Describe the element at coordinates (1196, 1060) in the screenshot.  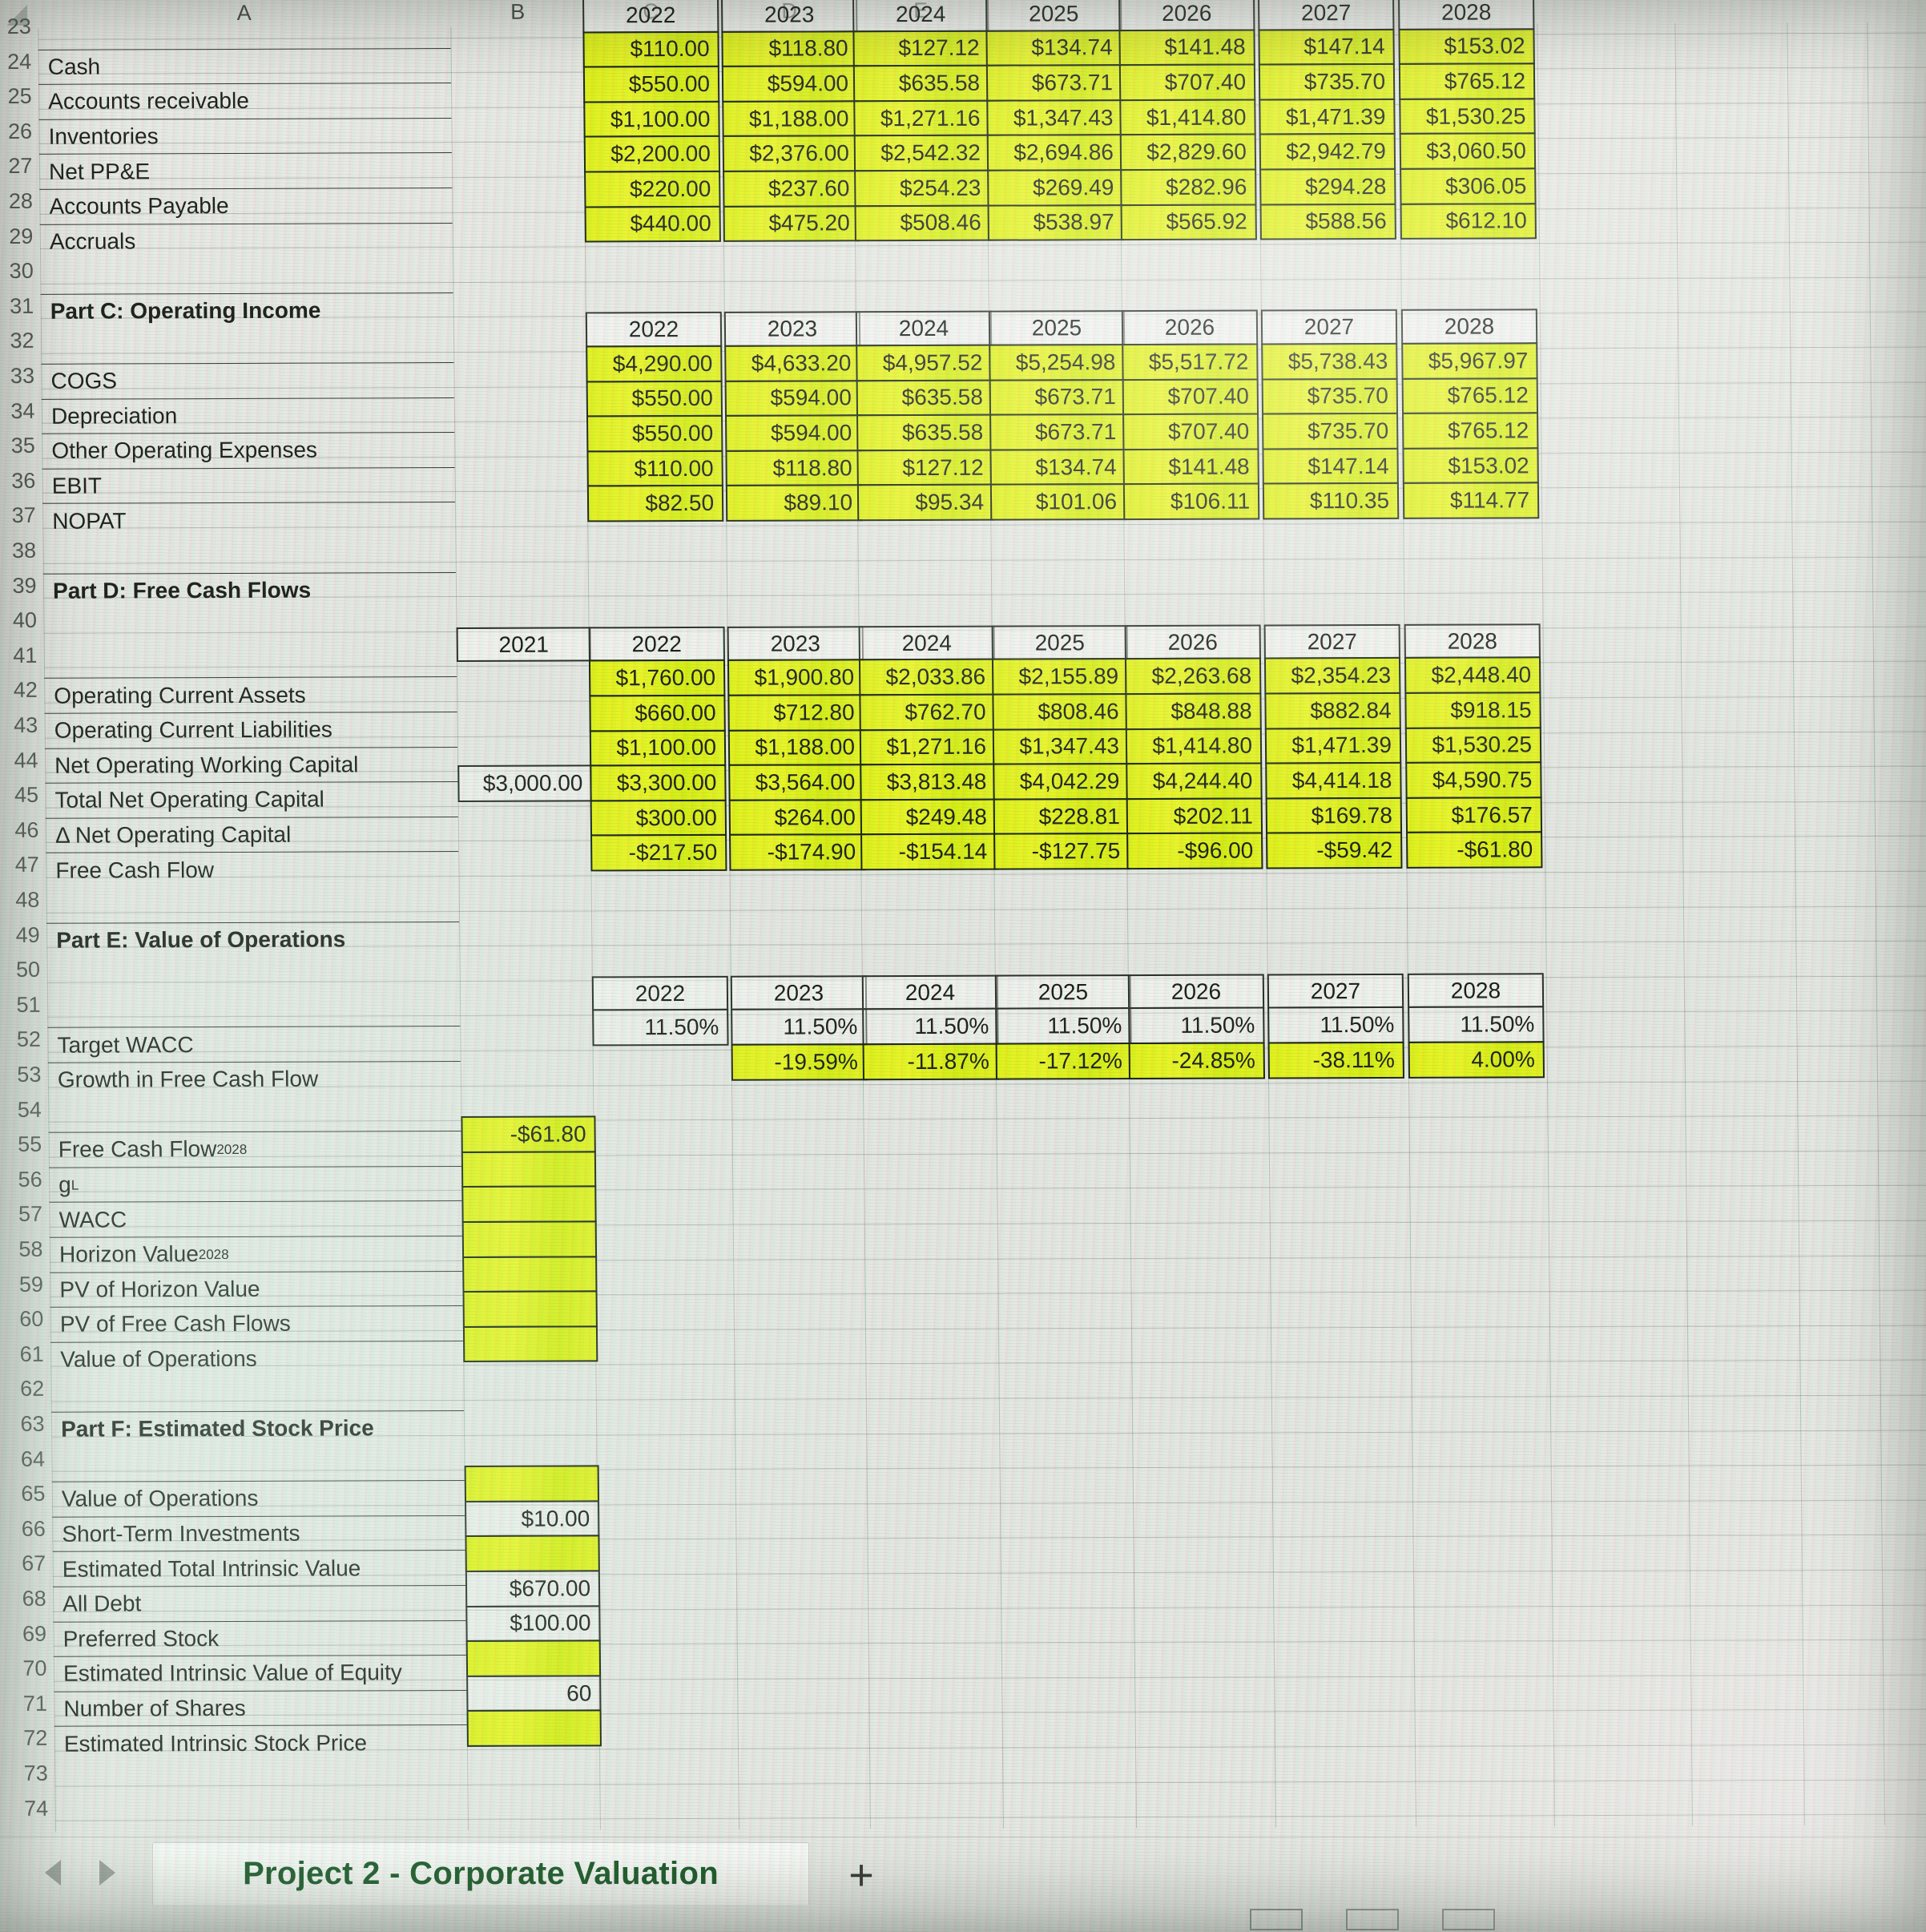
I see `data-cell: -24.85%` at that location.